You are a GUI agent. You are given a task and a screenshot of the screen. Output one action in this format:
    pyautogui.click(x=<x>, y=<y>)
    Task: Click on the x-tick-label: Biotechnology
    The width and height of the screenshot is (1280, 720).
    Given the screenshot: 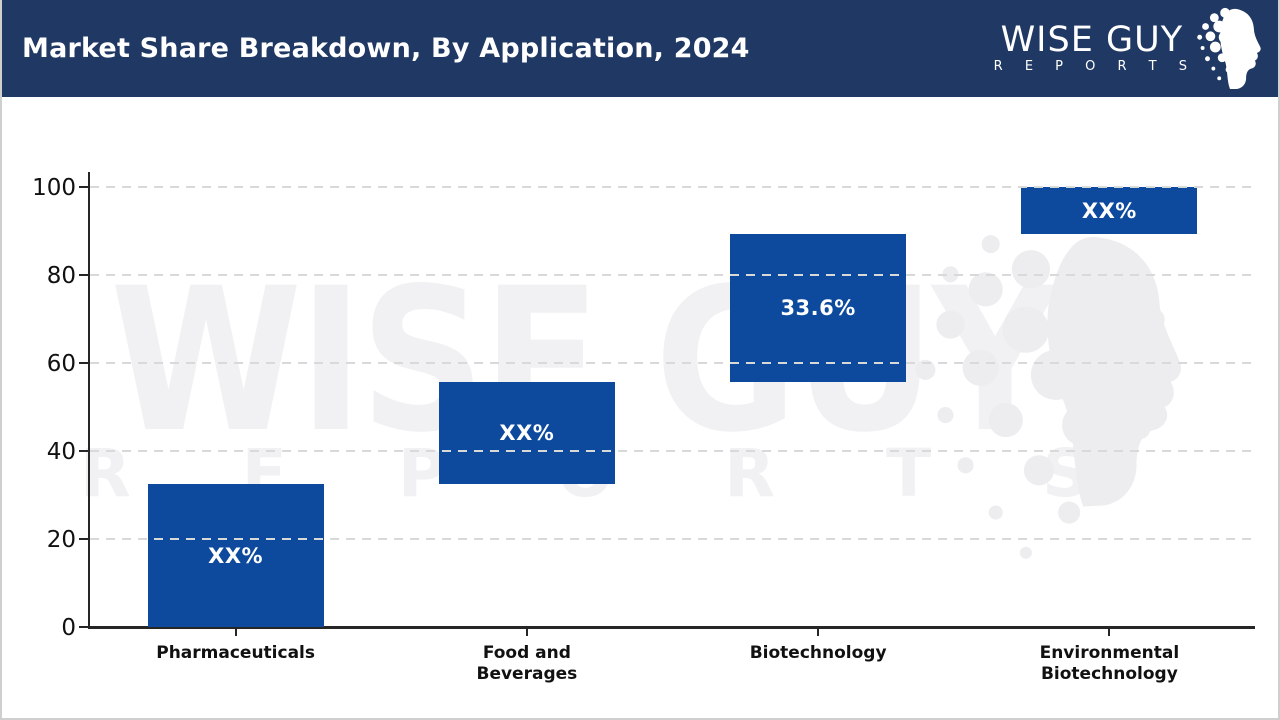 What is the action you would take?
    pyautogui.click(x=818, y=653)
    